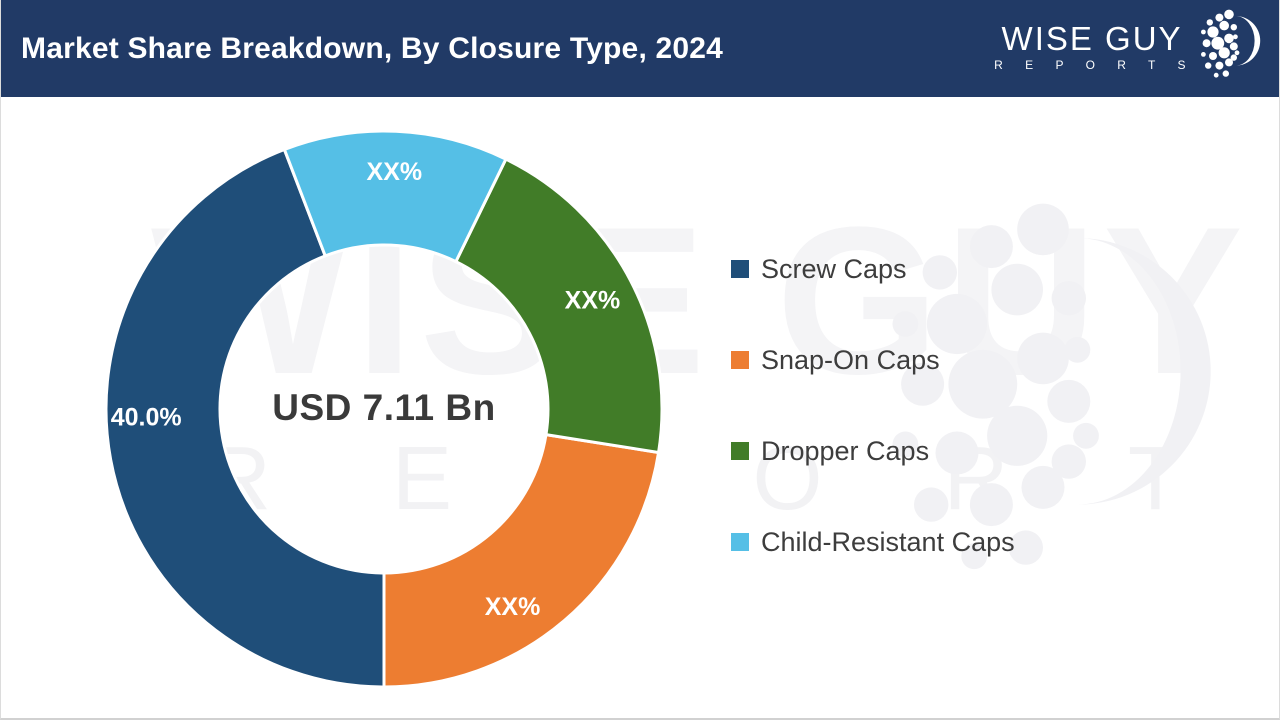  Describe the element at coordinates (740, 360) in the screenshot. I see `legend-swatch-snap-on-caps` at that location.